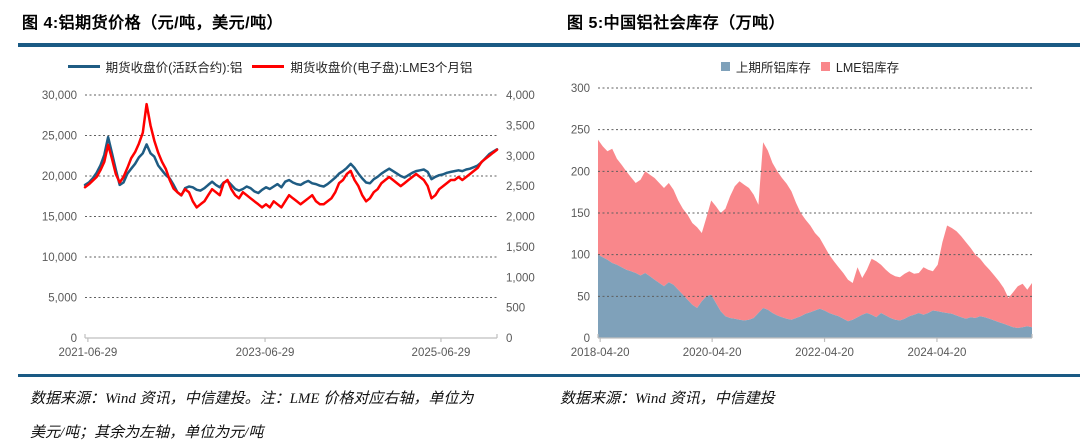  What do you see at coordinates (441, 353) in the screenshot?
I see `svg-text: 2025-06-29` at bounding box center [441, 353].